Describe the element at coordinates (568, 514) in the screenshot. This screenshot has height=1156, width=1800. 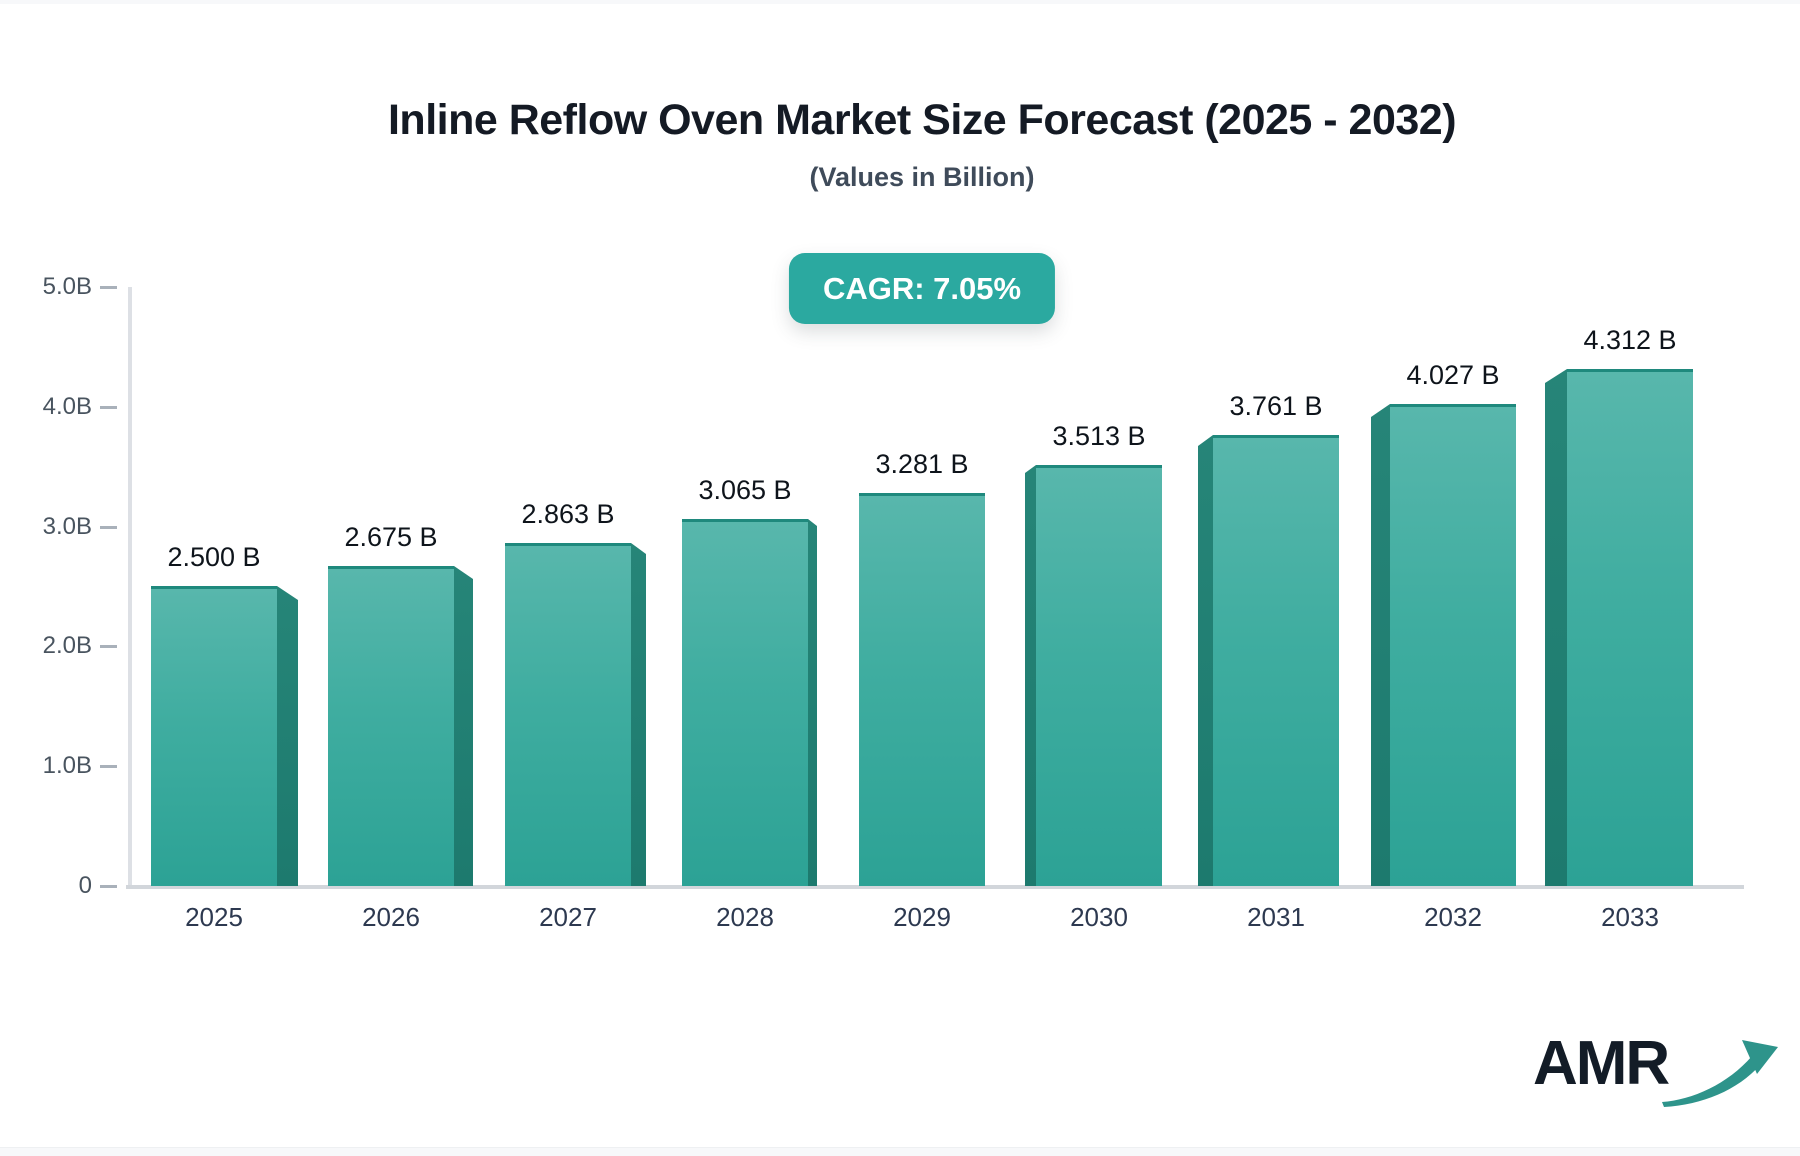
I see `bar-value-label-2027: 2.863 B` at that location.